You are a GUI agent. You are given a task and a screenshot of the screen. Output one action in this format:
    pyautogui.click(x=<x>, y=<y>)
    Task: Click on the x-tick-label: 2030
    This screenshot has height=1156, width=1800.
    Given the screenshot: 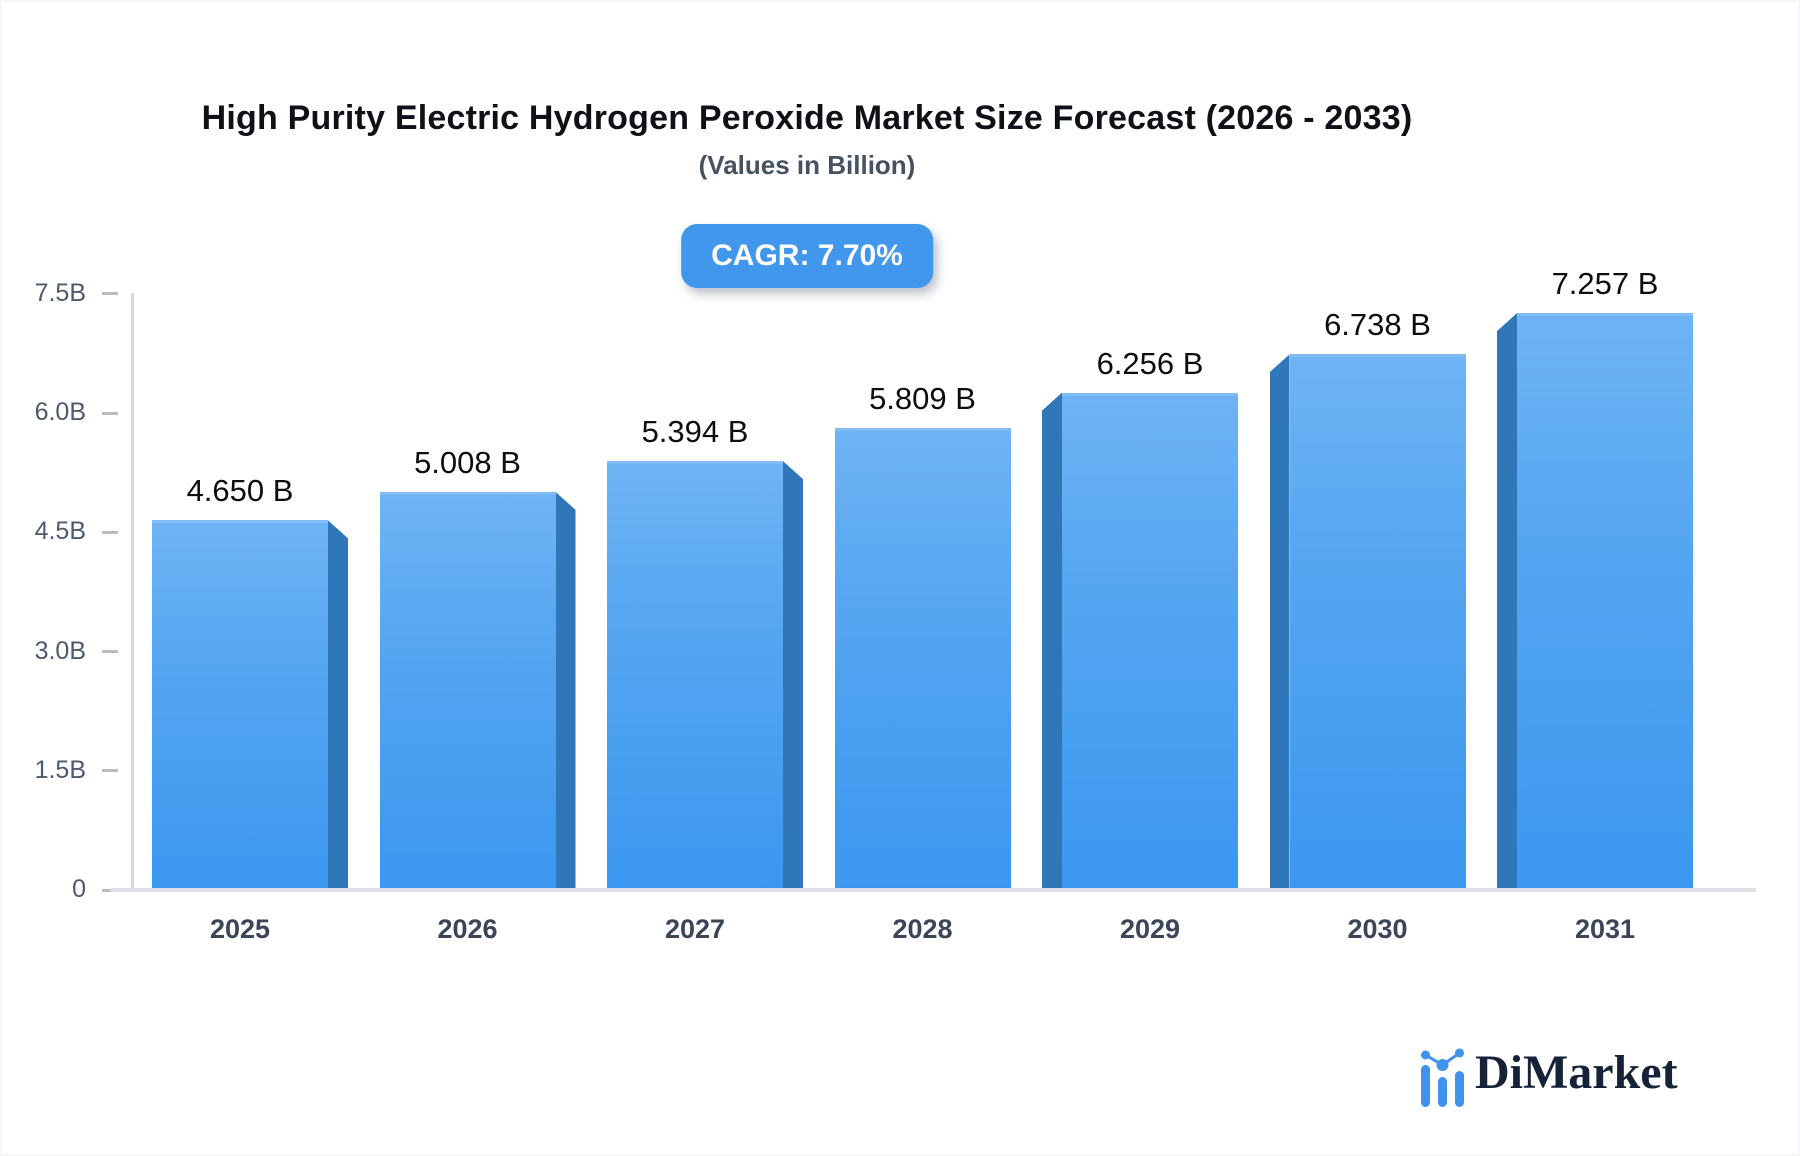 What is the action you would take?
    pyautogui.click(x=1377, y=929)
    